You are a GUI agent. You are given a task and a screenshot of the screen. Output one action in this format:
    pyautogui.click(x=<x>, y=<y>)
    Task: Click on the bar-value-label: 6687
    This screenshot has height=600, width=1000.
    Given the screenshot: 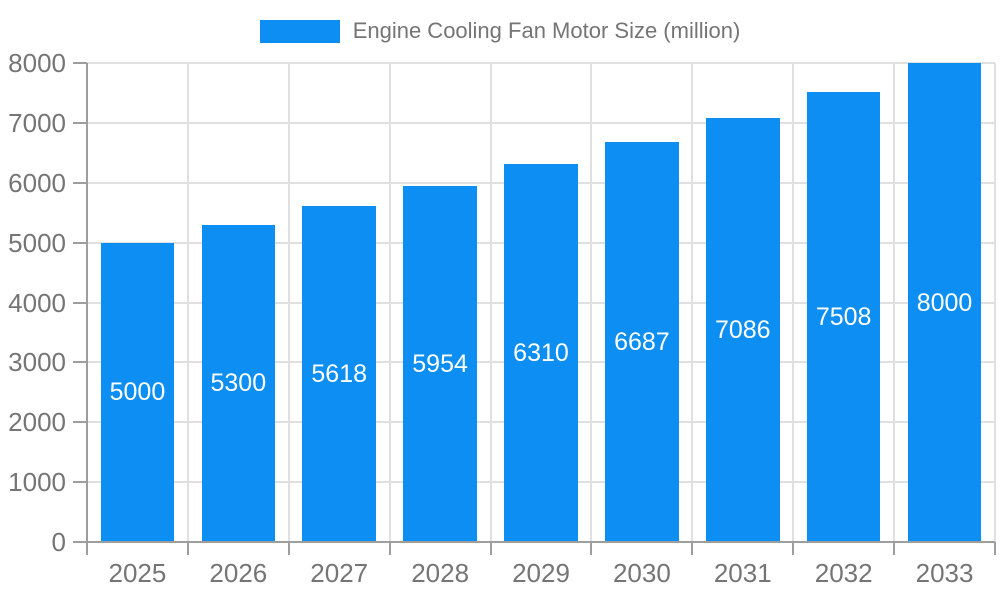 What is the action you would take?
    pyautogui.click(x=642, y=341)
    